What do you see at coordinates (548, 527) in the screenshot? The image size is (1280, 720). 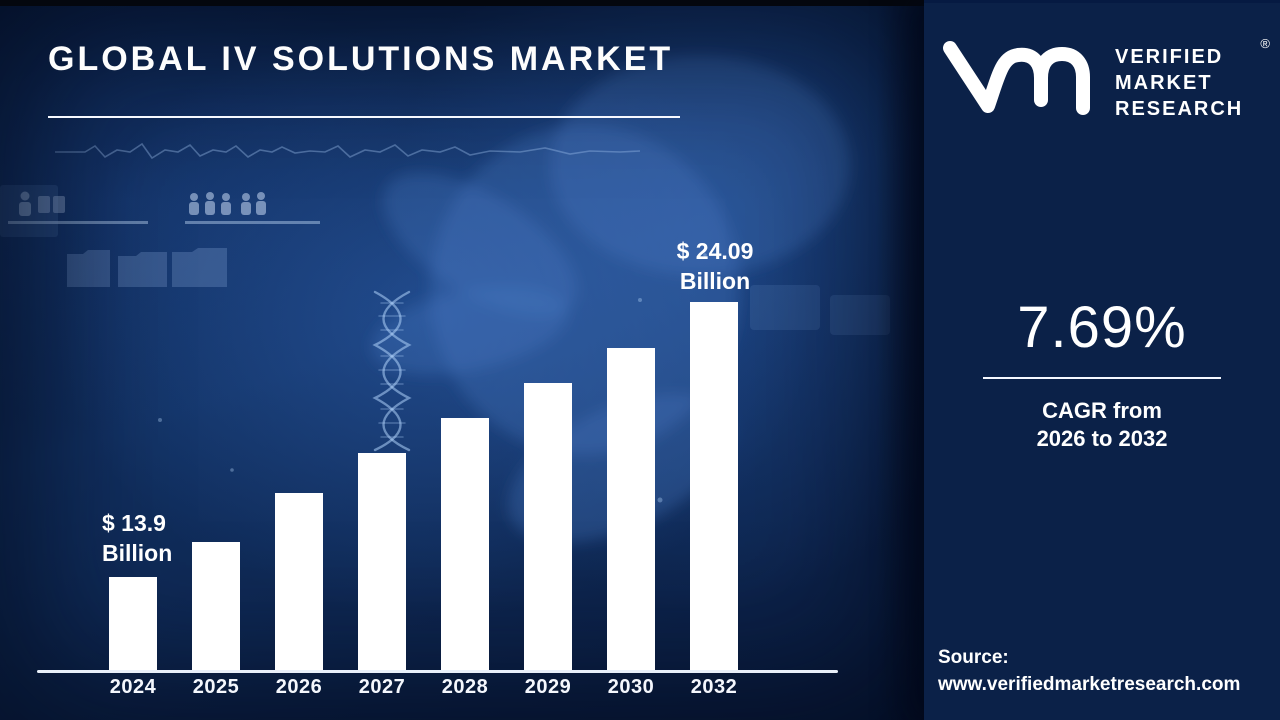 I see `bar-2029` at bounding box center [548, 527].